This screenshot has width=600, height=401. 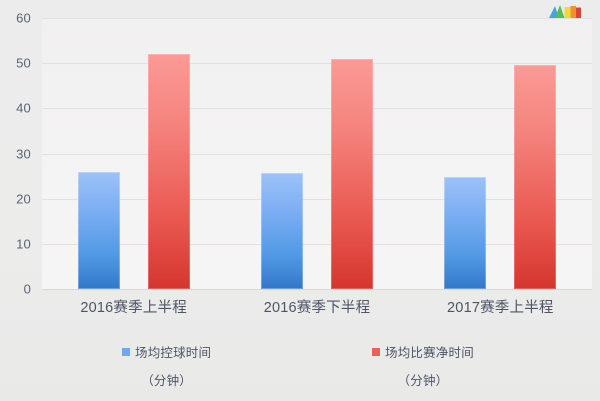 I want to click on y-axis-tick-label: 0, so click(x=27, y=289).